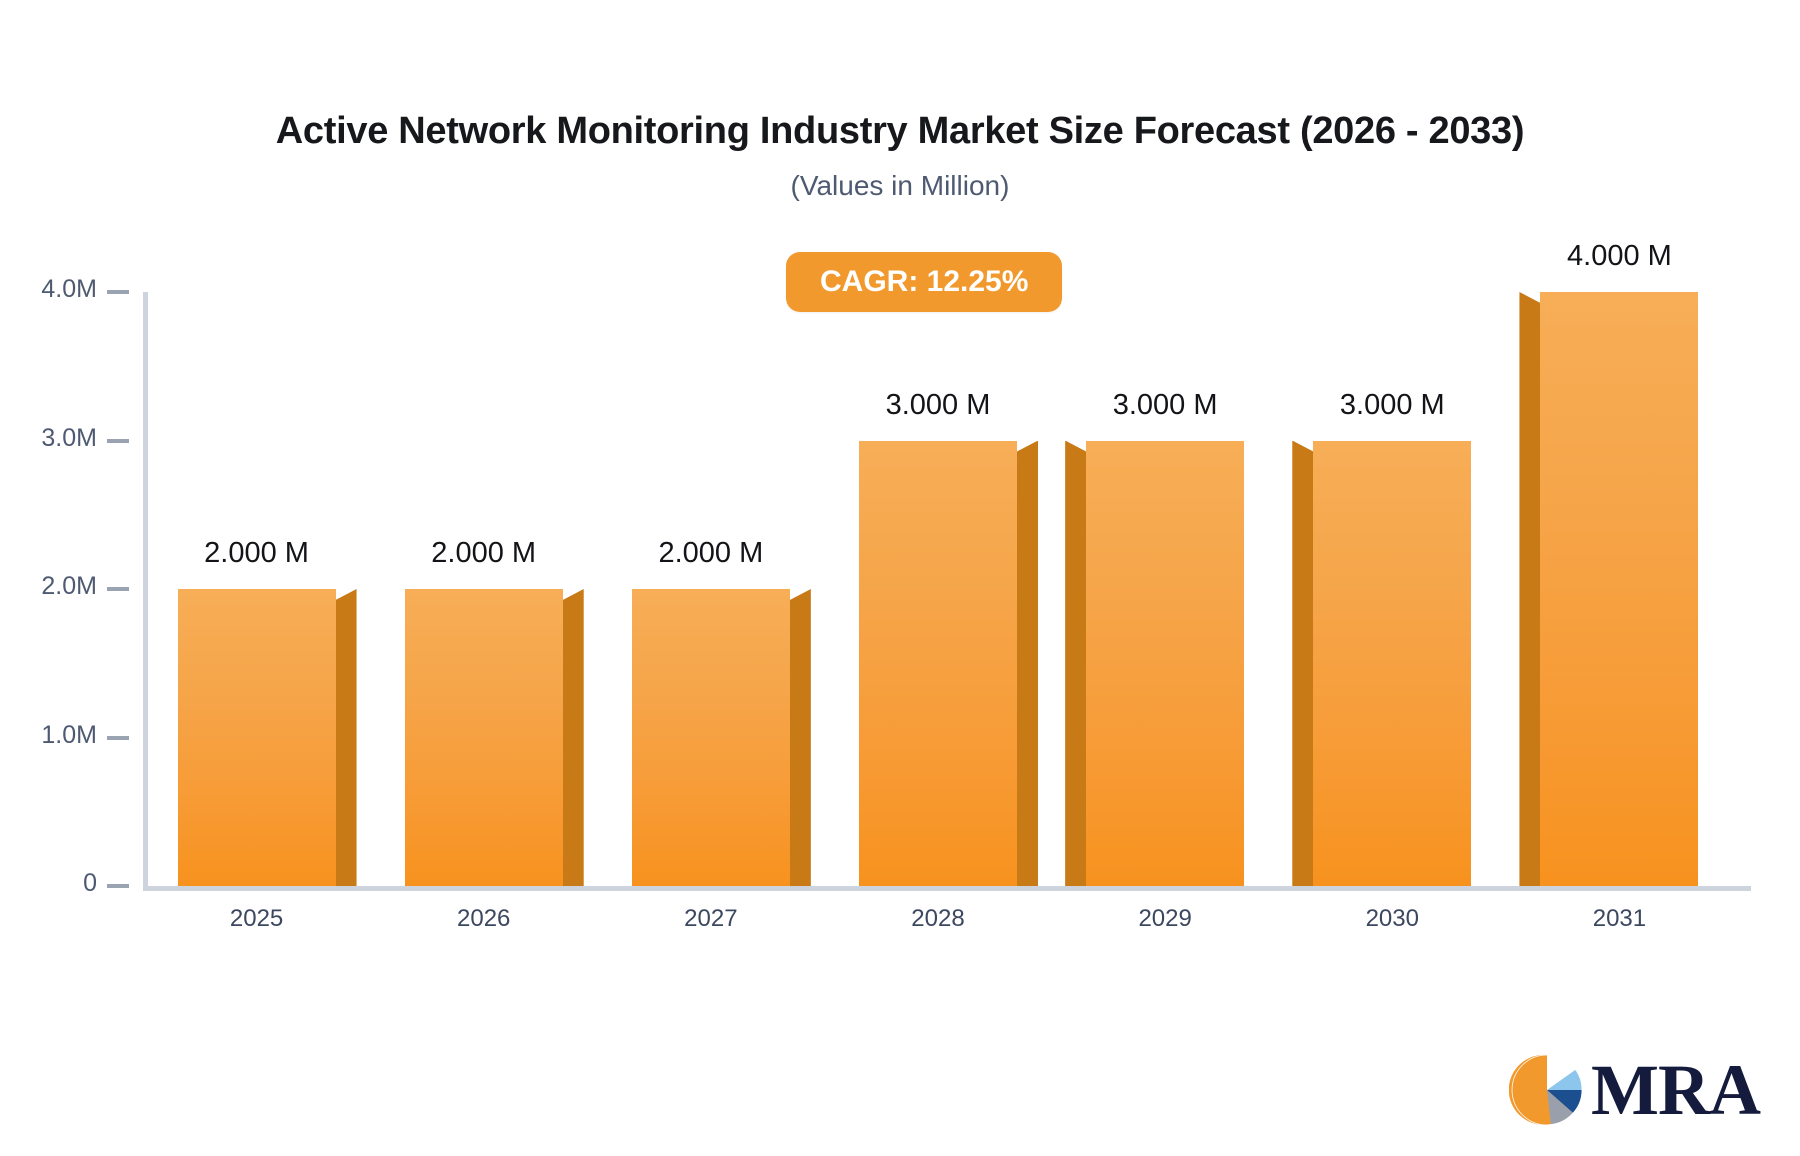  What do you see at coordinates (90, 883) in the screenshot?
I see `y-axis-tick-label: 0` at bounding box center [90, 883].